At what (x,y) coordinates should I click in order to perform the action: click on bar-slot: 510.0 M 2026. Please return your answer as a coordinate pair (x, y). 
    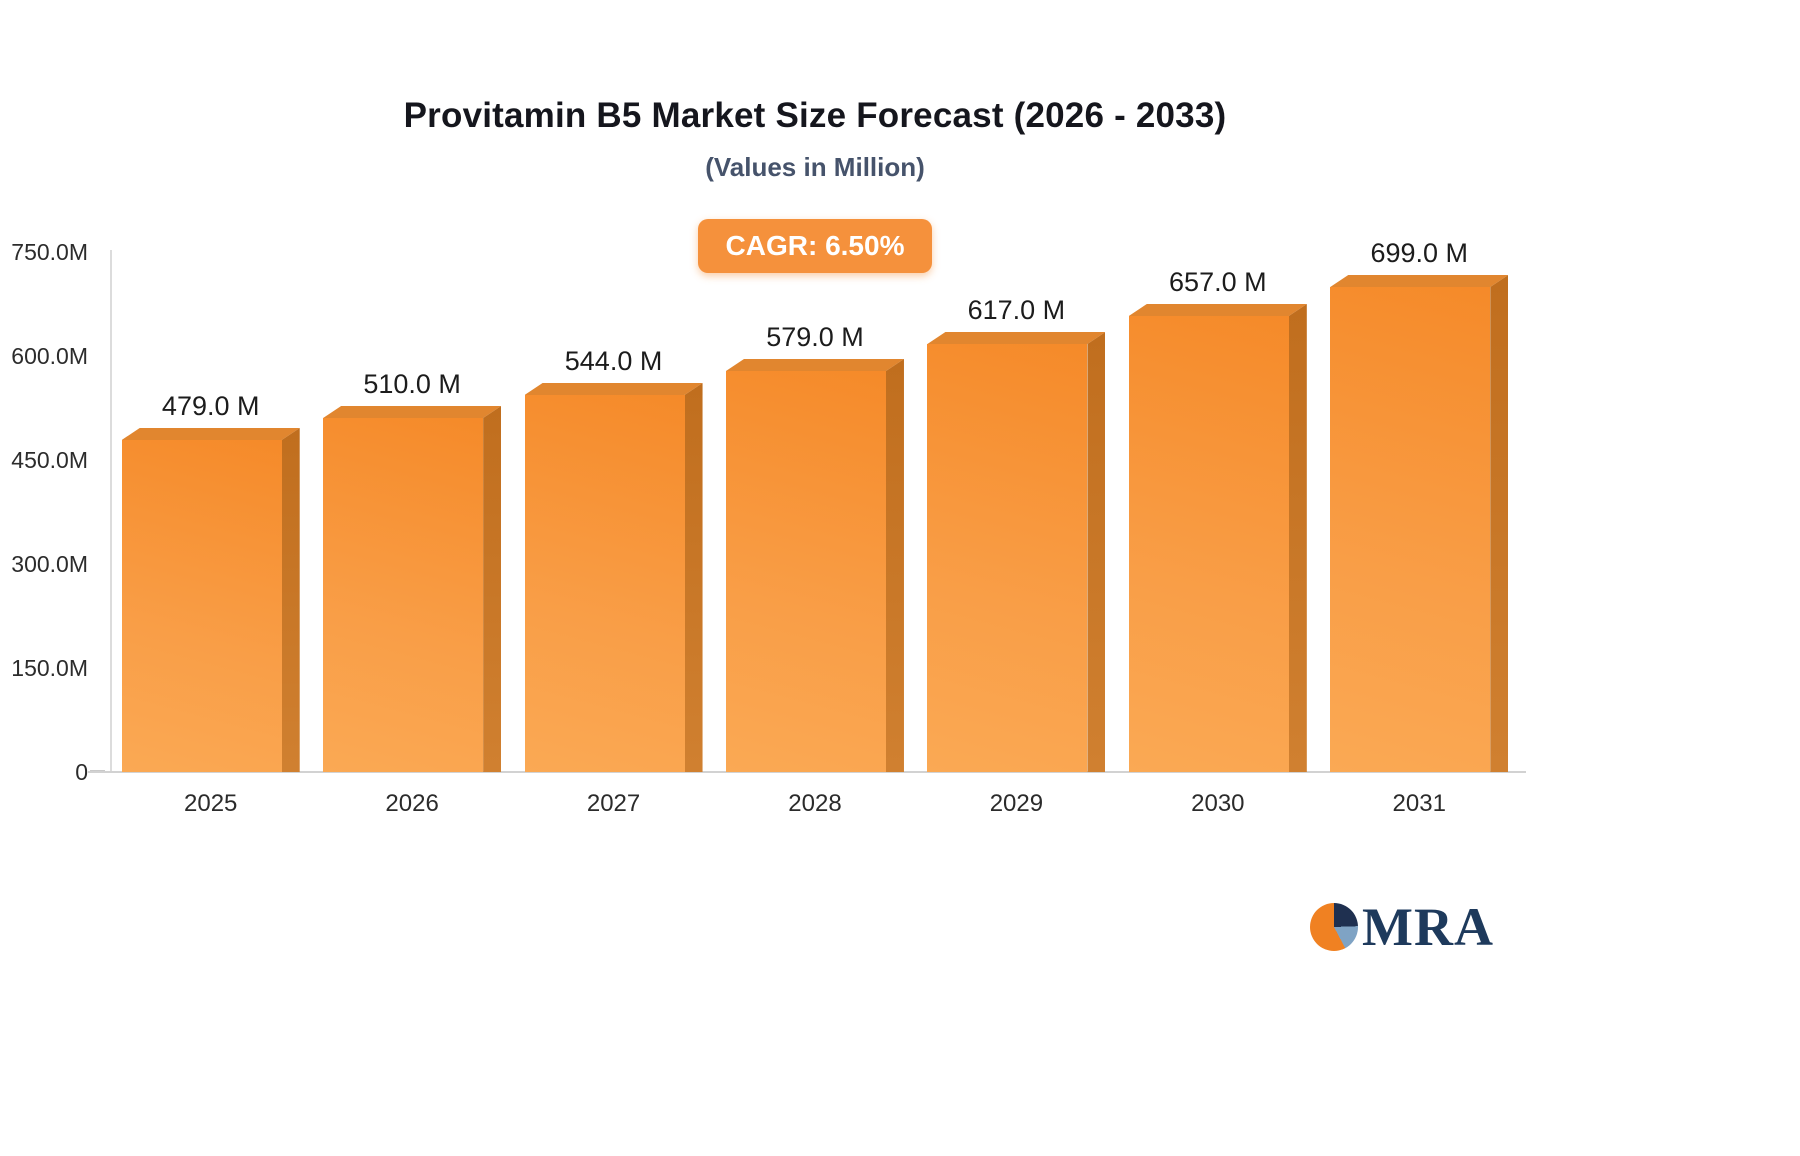
    Looking at the image, I should click on (411, 534).